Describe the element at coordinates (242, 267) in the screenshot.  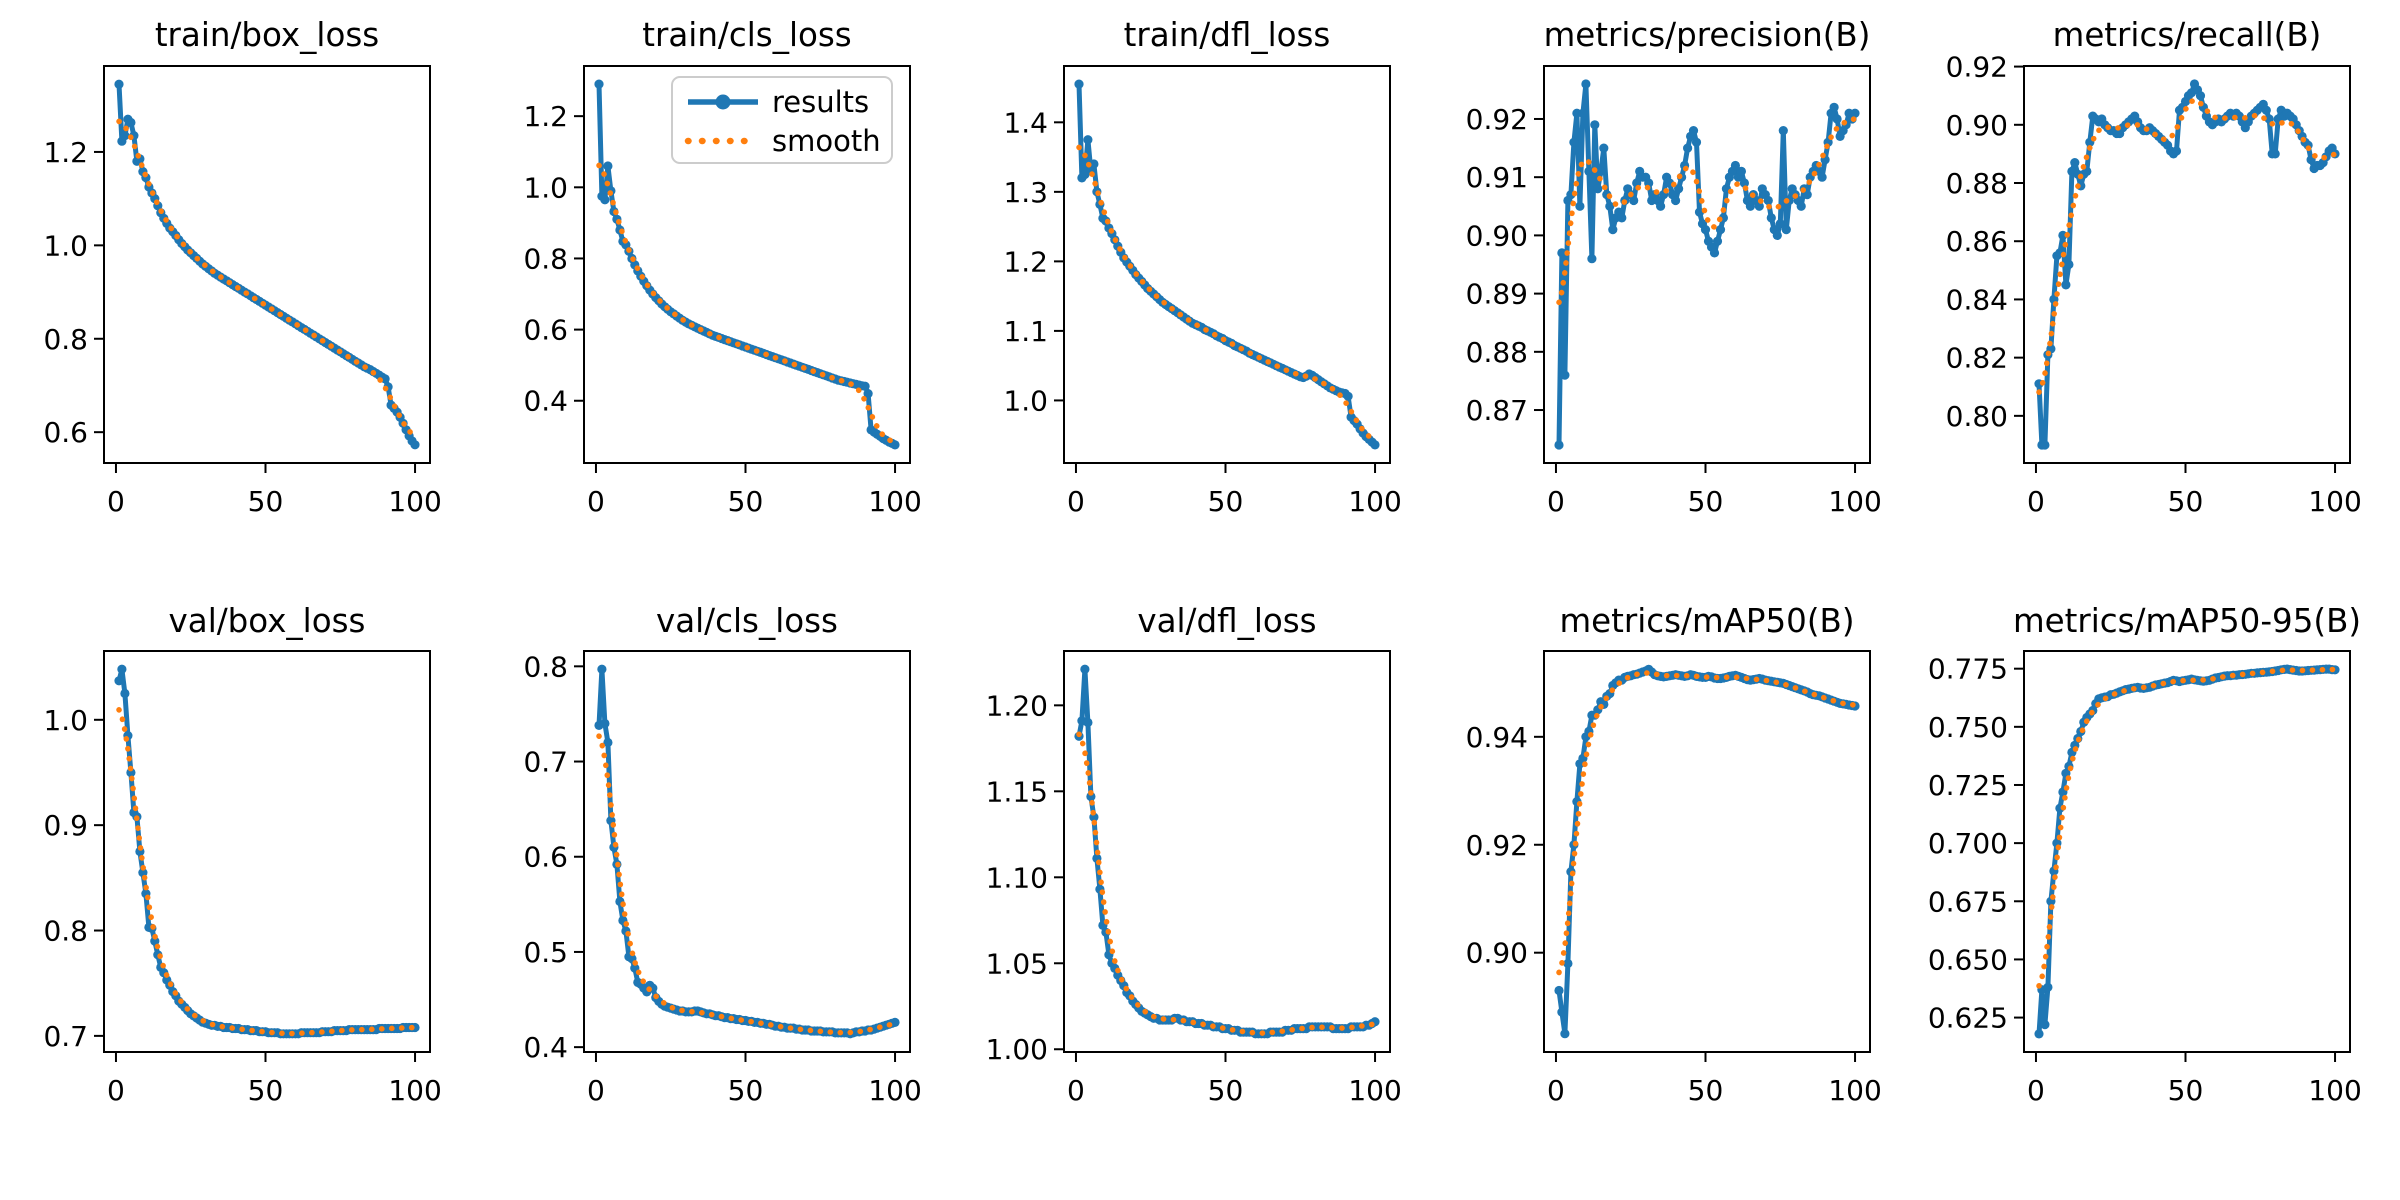
I see `subplot-train-box-loss: train/box_loss 0.6 0.8 1.0 1.2 0 50 100` at that location.